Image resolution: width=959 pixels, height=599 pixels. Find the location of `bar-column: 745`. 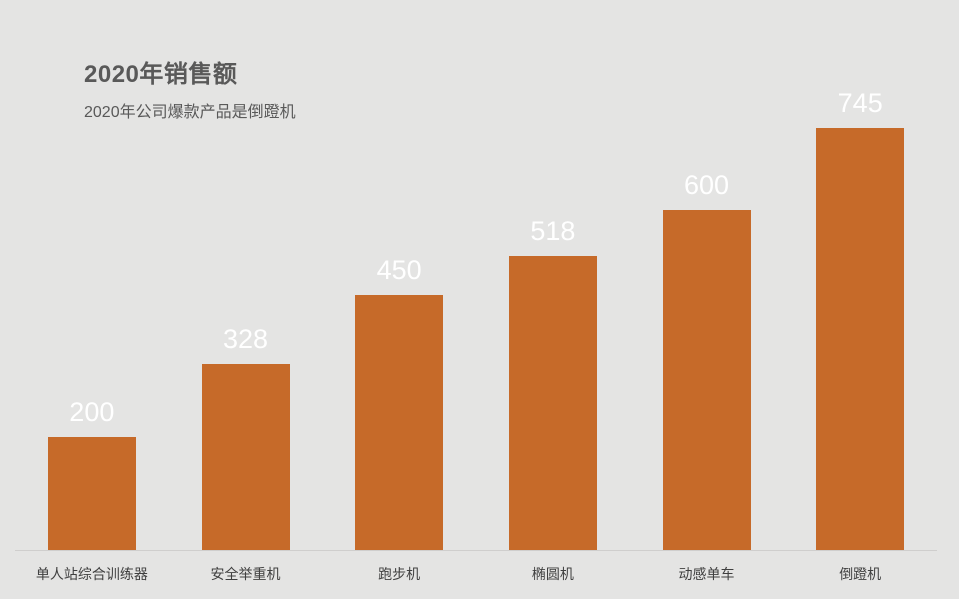

bar-column: 745 is located at coordinates (860, 319).